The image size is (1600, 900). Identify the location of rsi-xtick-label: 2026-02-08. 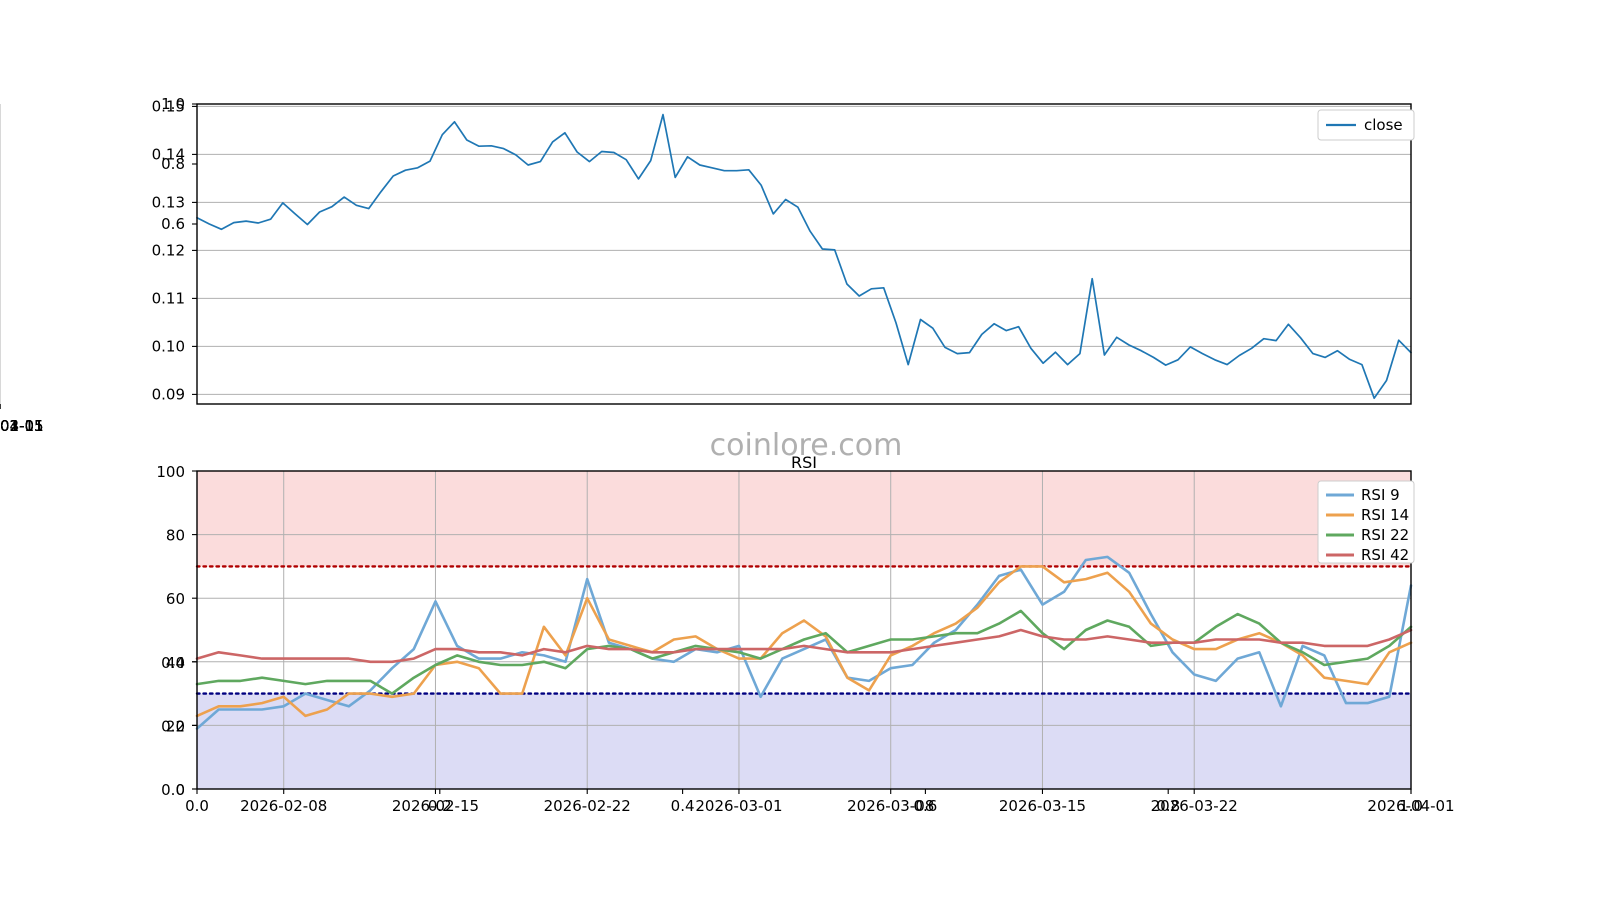
(283, 806).